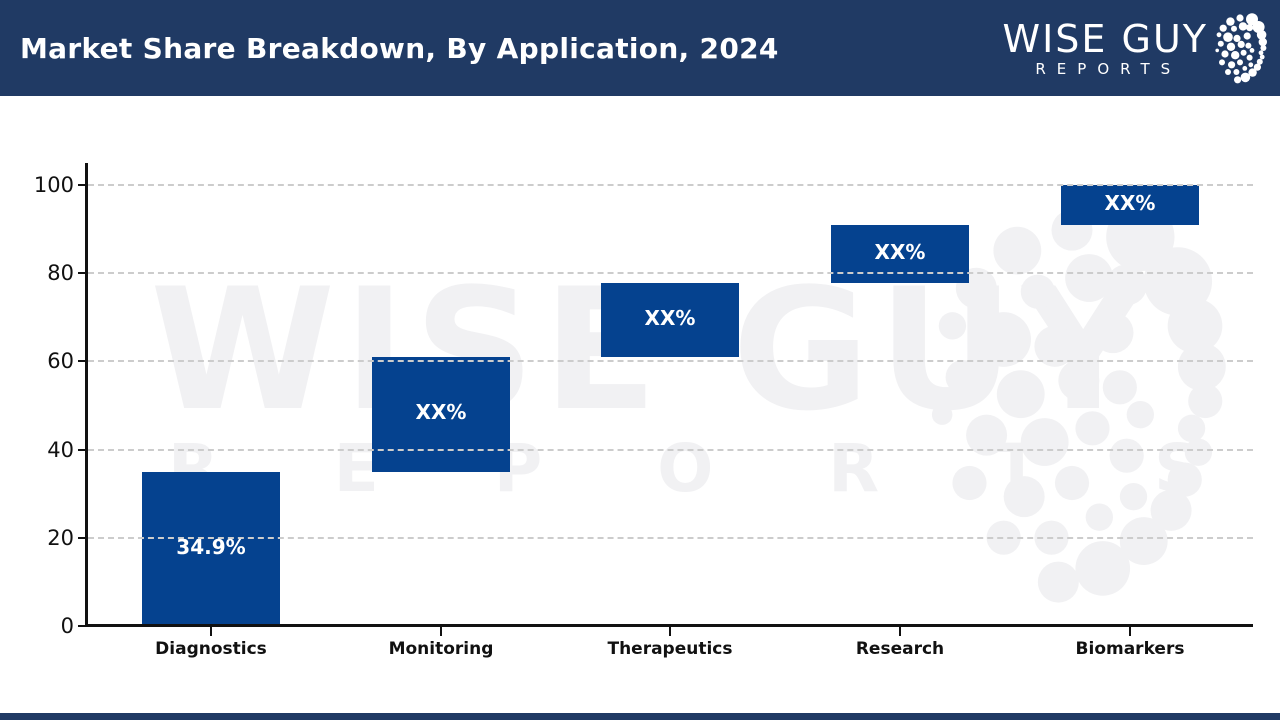 This screenshot has width=1280, height=720. Describe the element at coordinates (670, 631) in the screenshot. I see `x-tick-therapeutics` at that location.